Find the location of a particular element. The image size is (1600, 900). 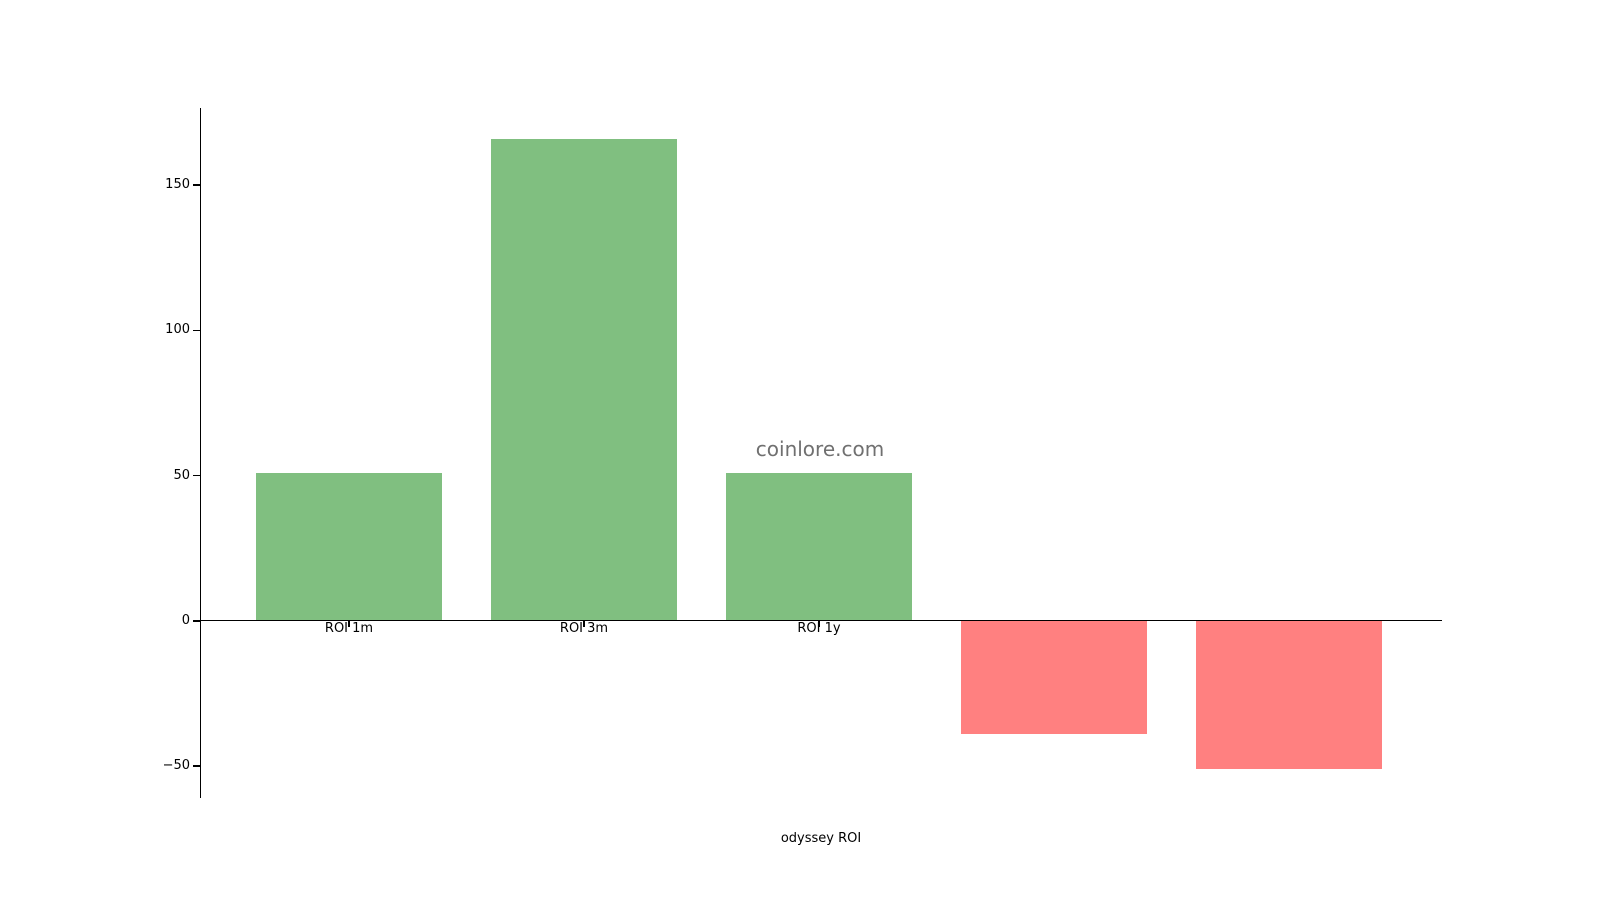

bar-roi-1m is located at coordinates (349, 546).